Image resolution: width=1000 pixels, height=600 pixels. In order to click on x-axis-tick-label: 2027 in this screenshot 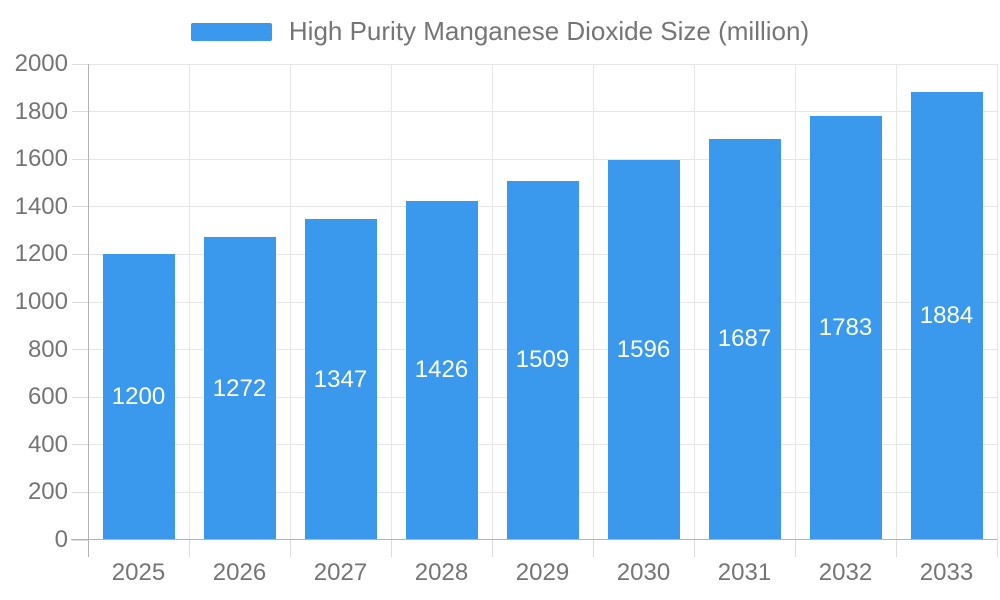, I will do `click(340, 572)`.